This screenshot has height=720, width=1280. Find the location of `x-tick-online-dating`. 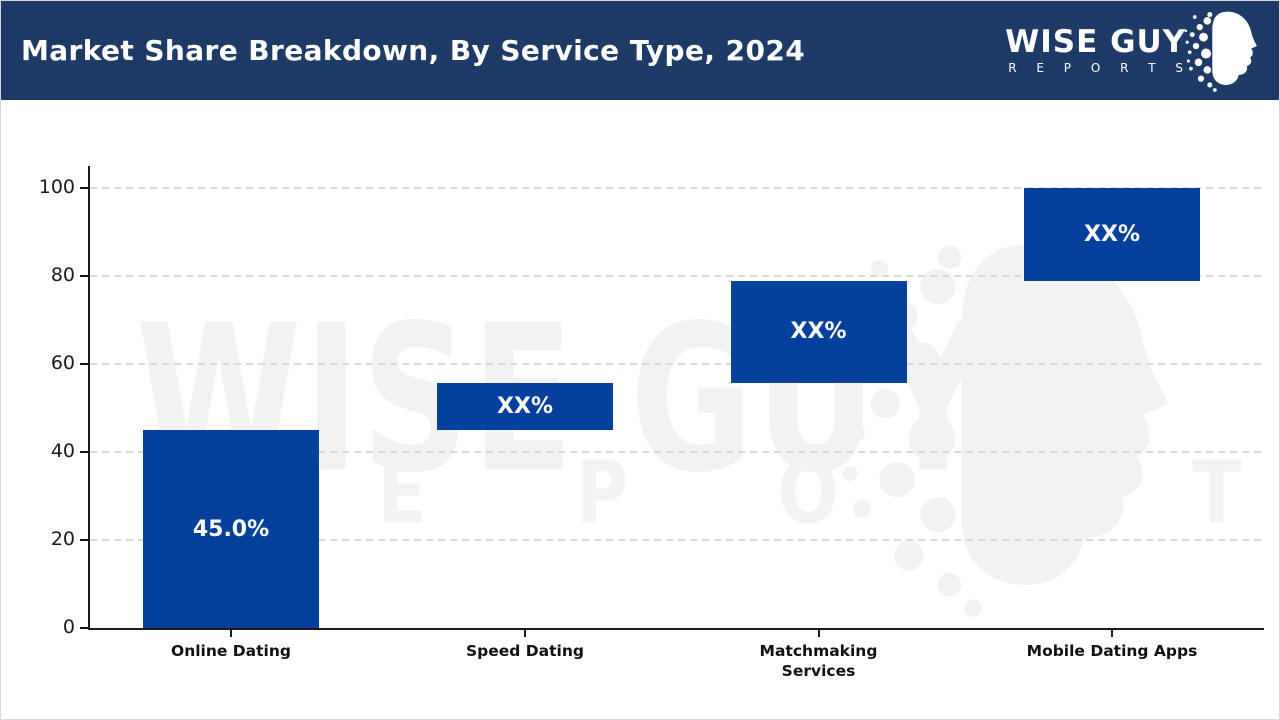

x-tick-online-dating is located at coordinates (231, 633).